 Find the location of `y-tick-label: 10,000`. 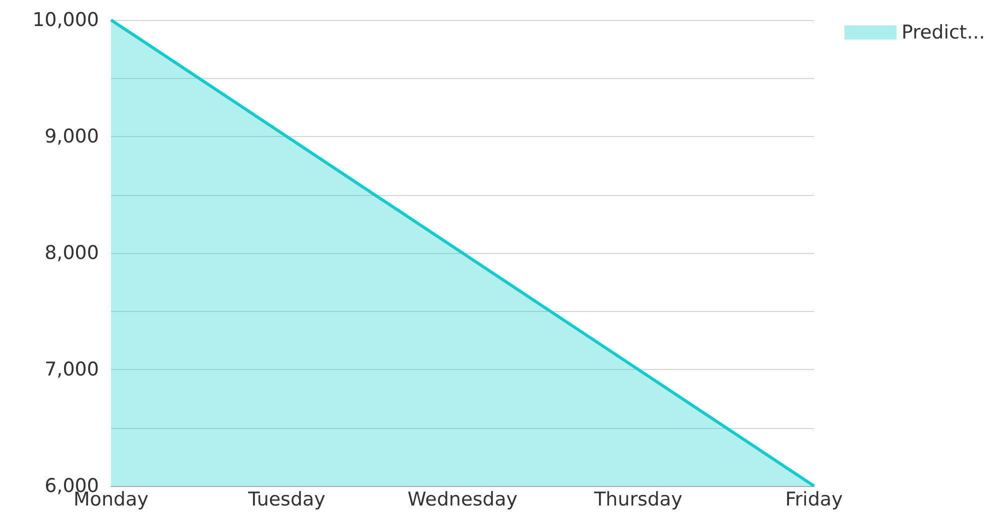

y-tick-label: 10,000 is located at coordinates (65, 20).